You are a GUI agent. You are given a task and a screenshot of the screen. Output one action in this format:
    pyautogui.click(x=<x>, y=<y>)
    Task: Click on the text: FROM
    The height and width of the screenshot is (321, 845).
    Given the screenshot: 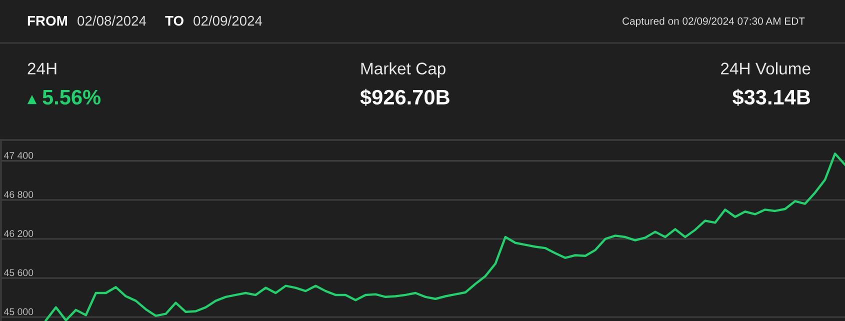 What is the action you would take?
    pyautogui.click(x=47, y=21)
    